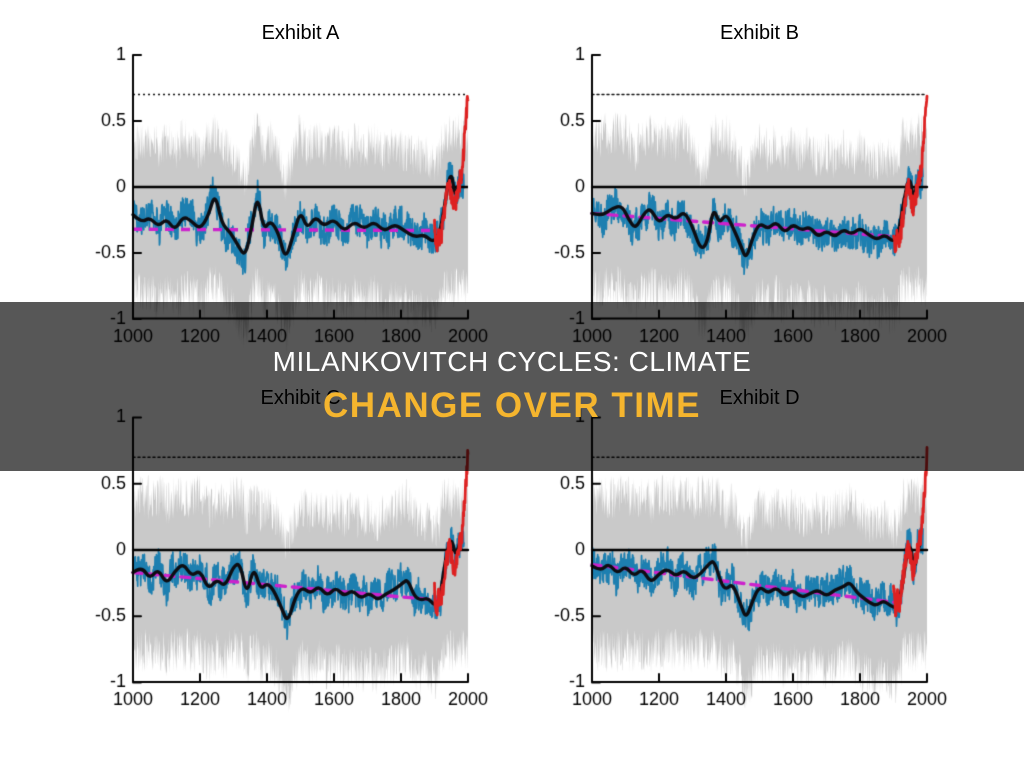 This screenshot has height=768, width=1024. Describe the element at coordinates (759, 33) in the screenshot. I see `chart-title-exhibit-b: Exhibit B` at that location.